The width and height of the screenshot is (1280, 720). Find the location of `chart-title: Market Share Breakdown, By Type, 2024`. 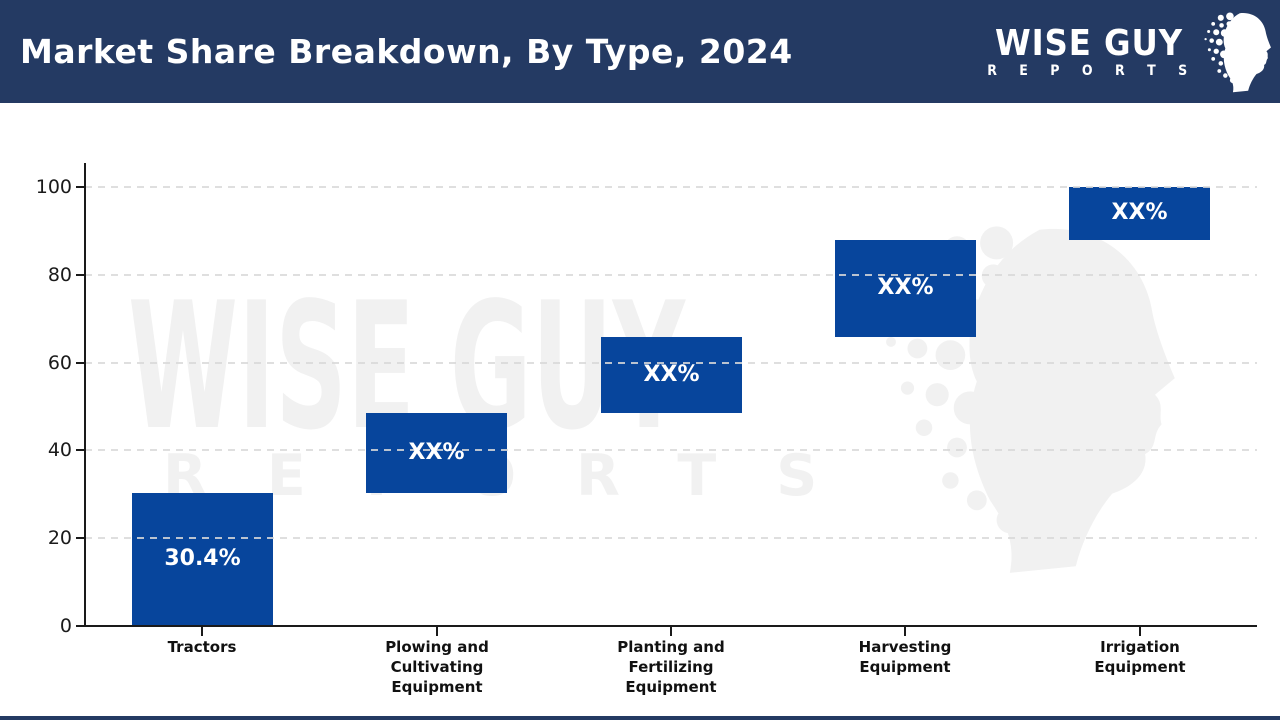

chart-title: Market Share Breakdown, By Type, 2024 is located at coordinates (406, 51).